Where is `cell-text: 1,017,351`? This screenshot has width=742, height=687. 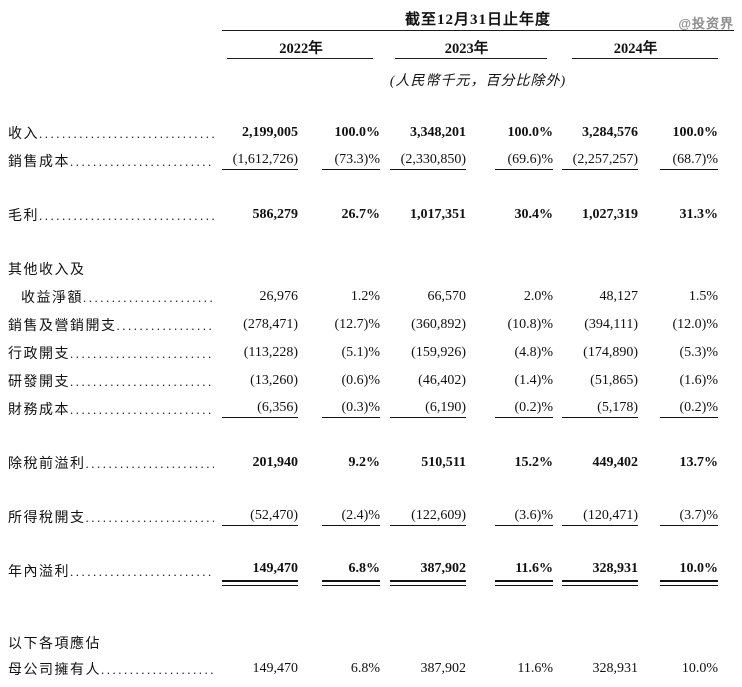
cell-text: 1,017,351 is located at coordinates (438, 214).